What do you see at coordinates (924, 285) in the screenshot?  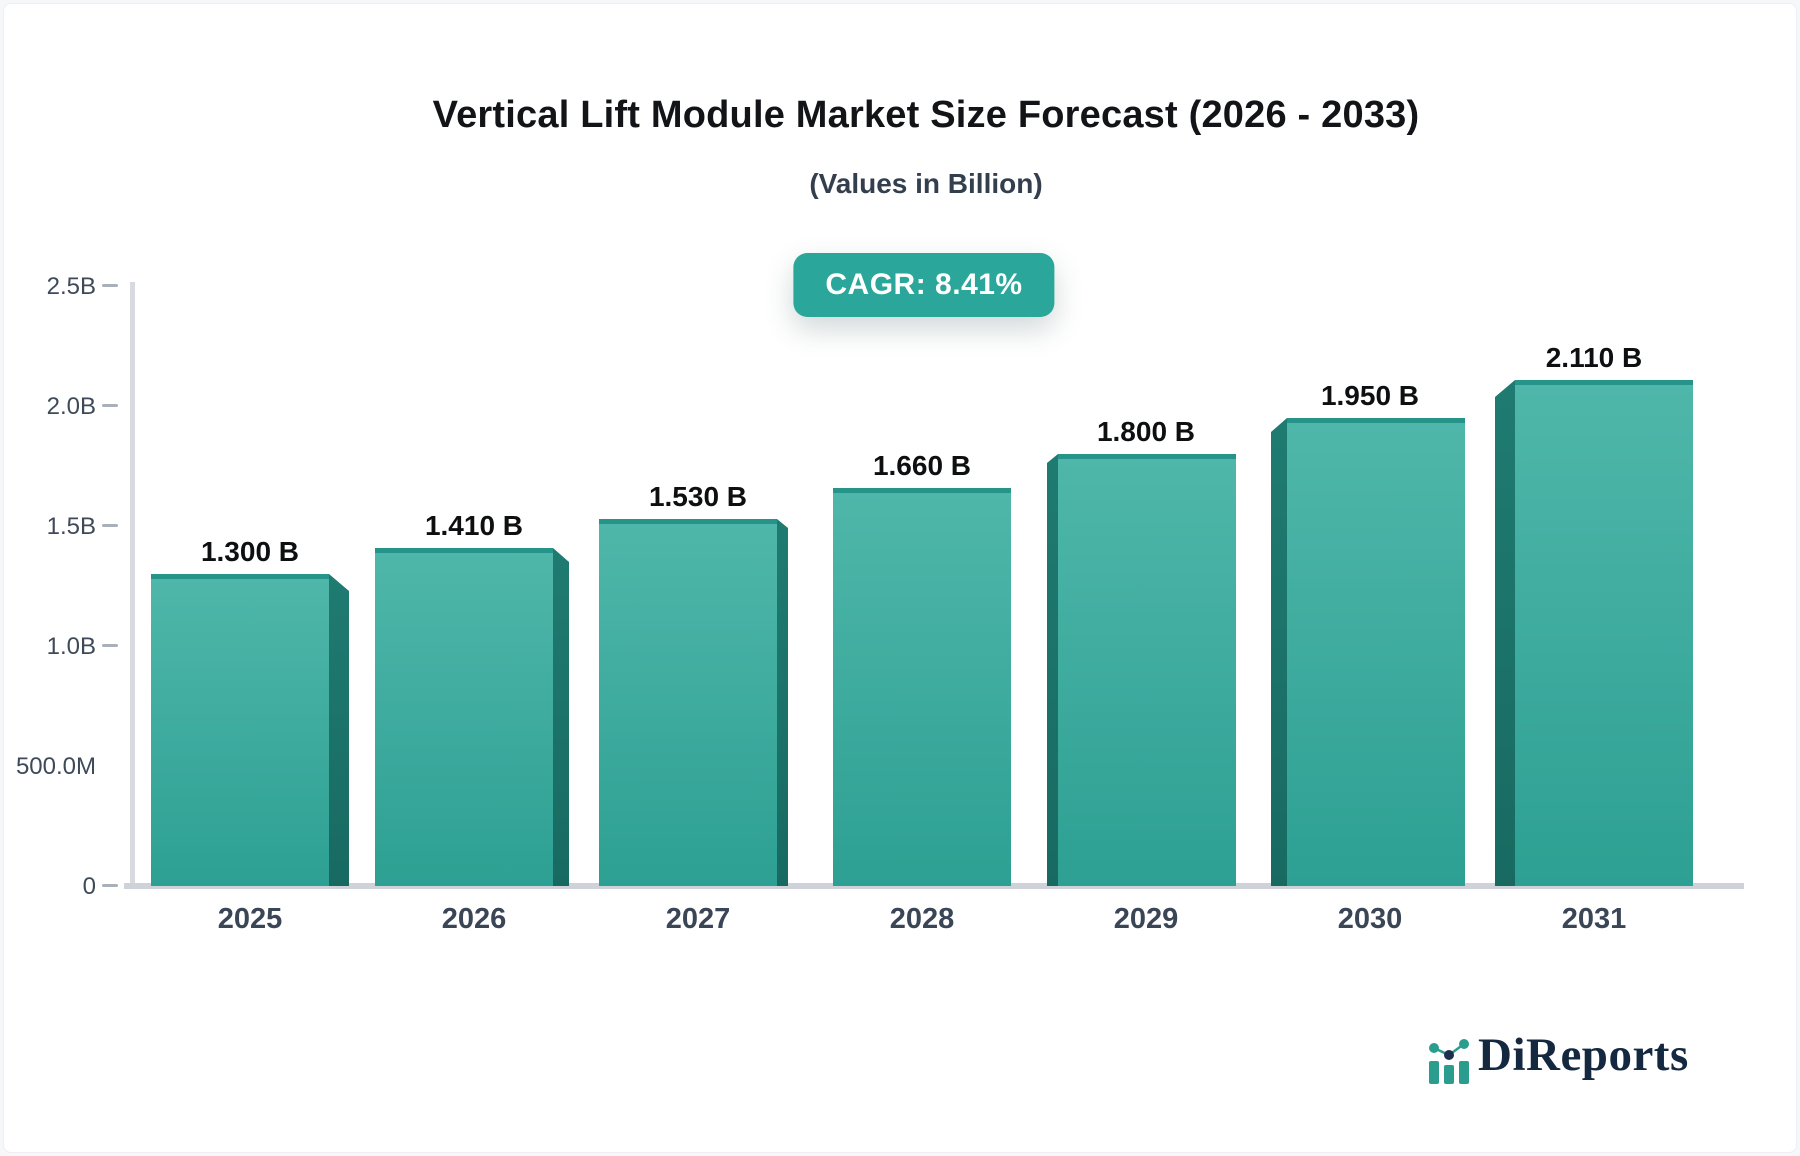 I see `cagr-badge: CAGR: 8.41%` at bounding box center [924, 285].